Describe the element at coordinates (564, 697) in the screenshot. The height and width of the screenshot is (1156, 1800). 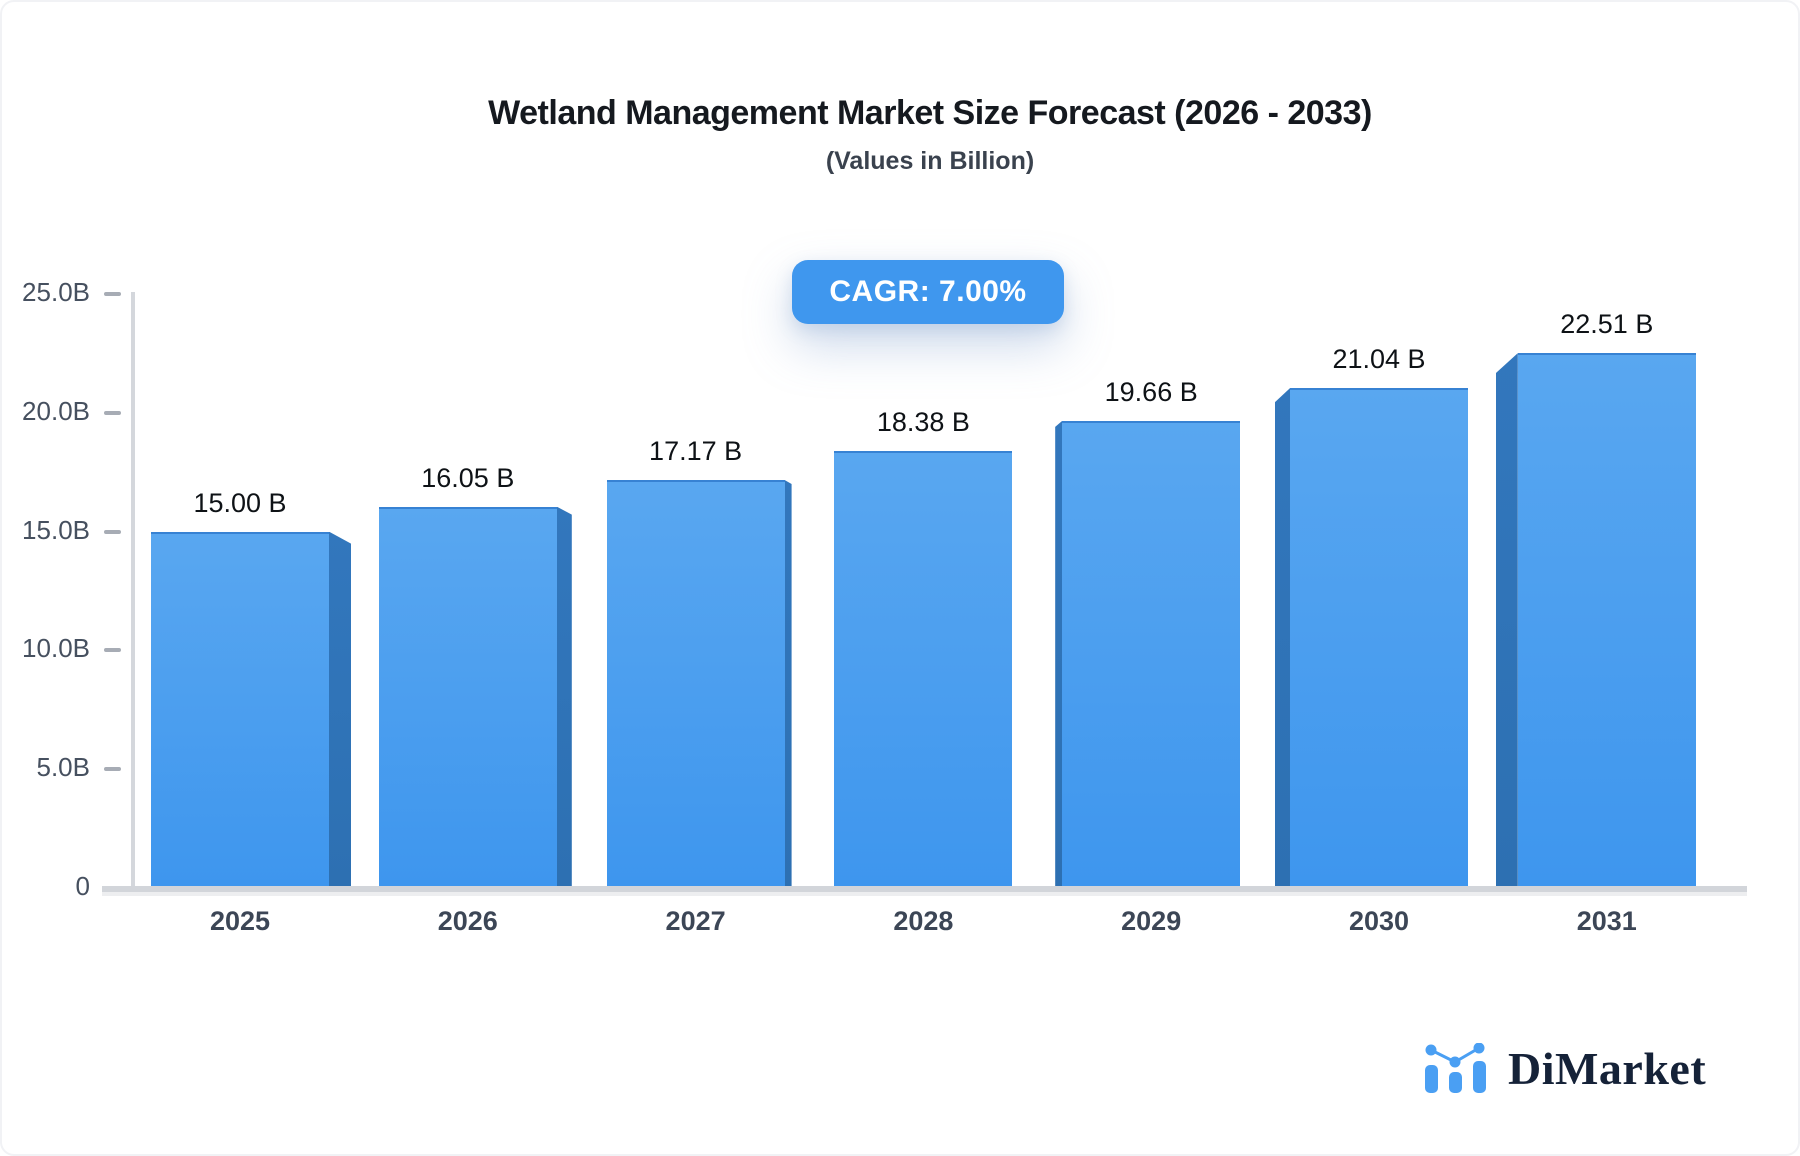
I see `bar-side-face-2026` at that location.